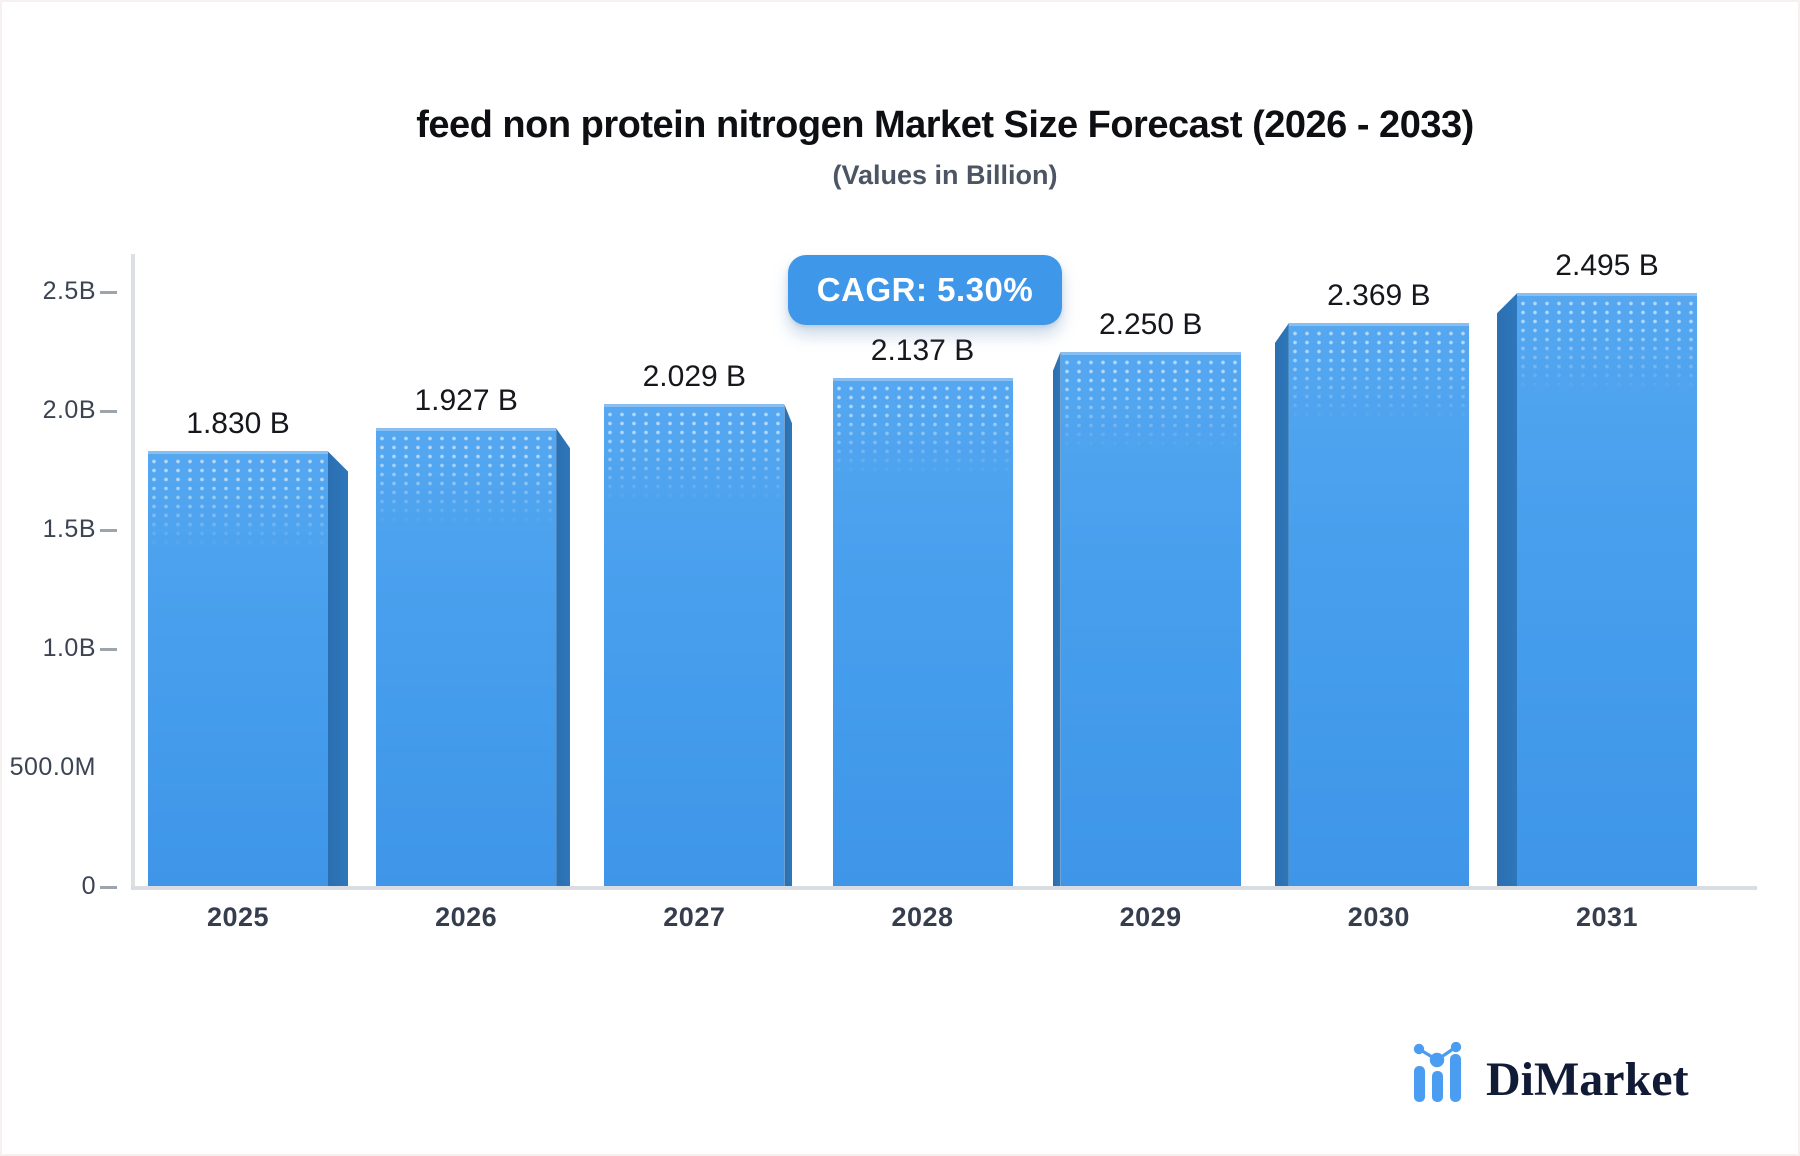 This screenshot has width=1800, height=1156. What do you see at coordinates (466, 917) in the screenshot?
I see `x-axis-label: 2026` at bounding box center [466, 917].